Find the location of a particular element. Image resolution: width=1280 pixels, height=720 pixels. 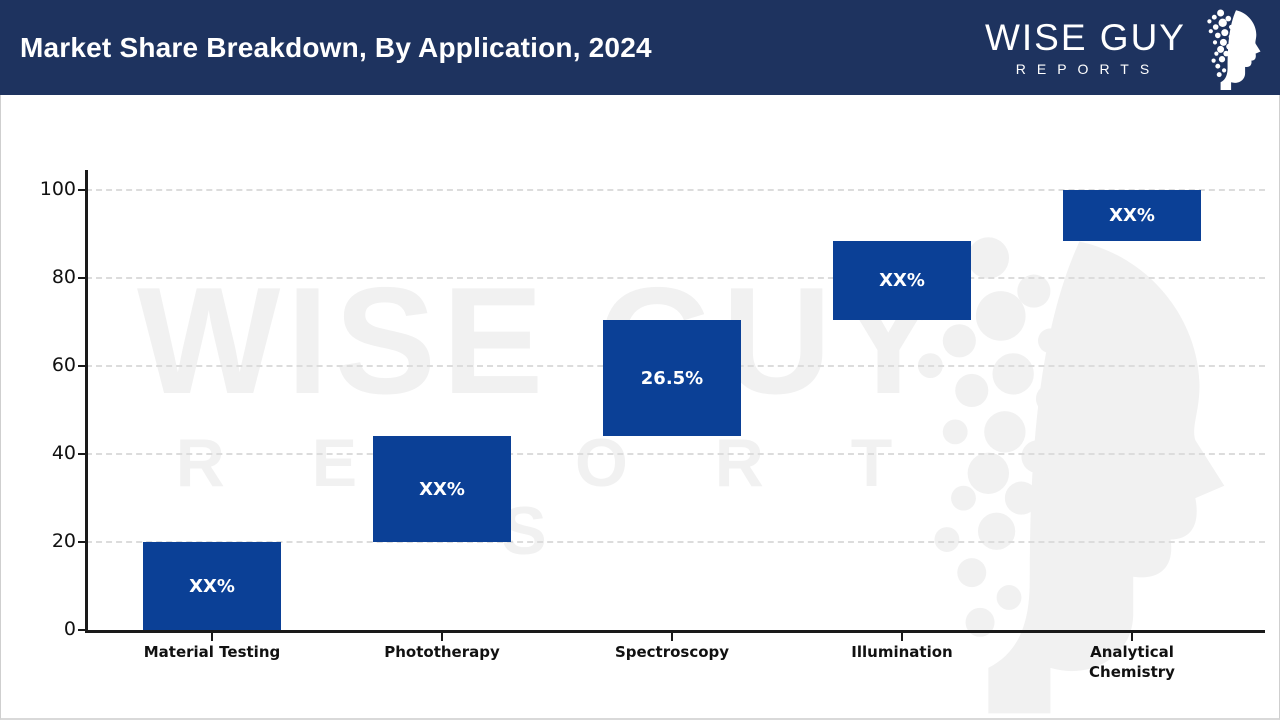

bar-phototherapy: XX% is located at coordinates (442, 489).